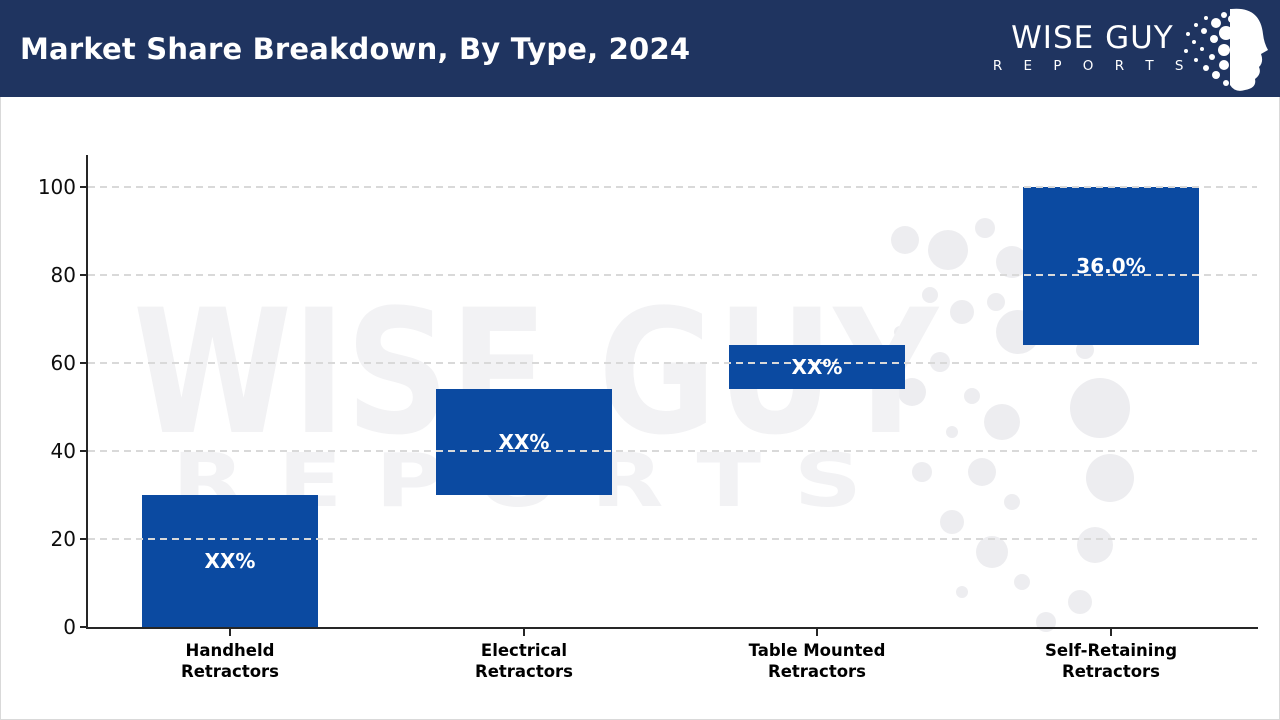  Describe the element at coordinates (63, 363) in the screenshot. I see `y-tick-label: 60` at that location.